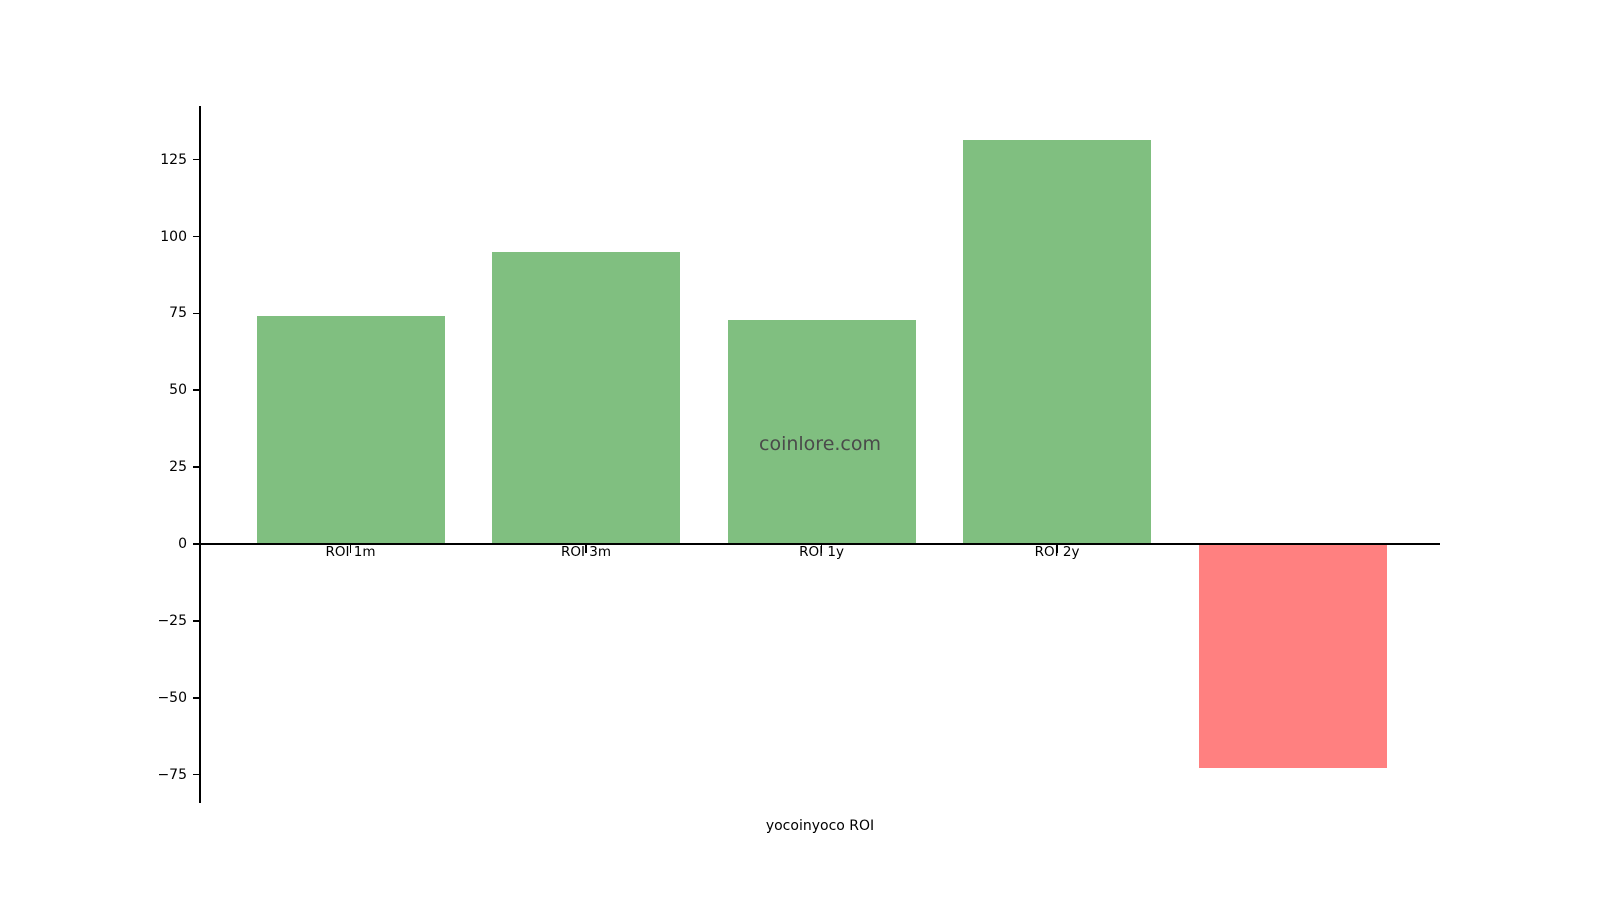 The height and width of the screenshot is (900, 1600). What do you see at coordinates (172, 697) in the screenshot?
I see `y-tick-label: −50` at bounding box center [172, 697].